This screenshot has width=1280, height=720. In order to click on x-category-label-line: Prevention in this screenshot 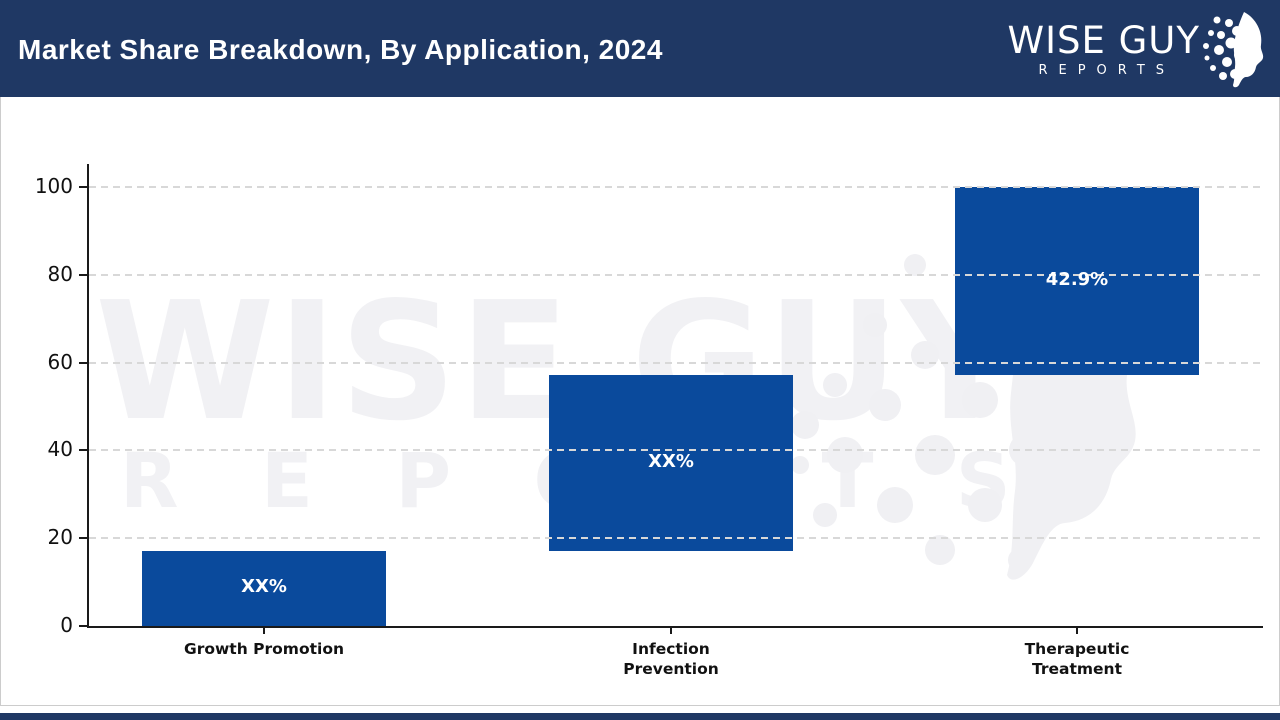, I will do `click(671, 669)`.